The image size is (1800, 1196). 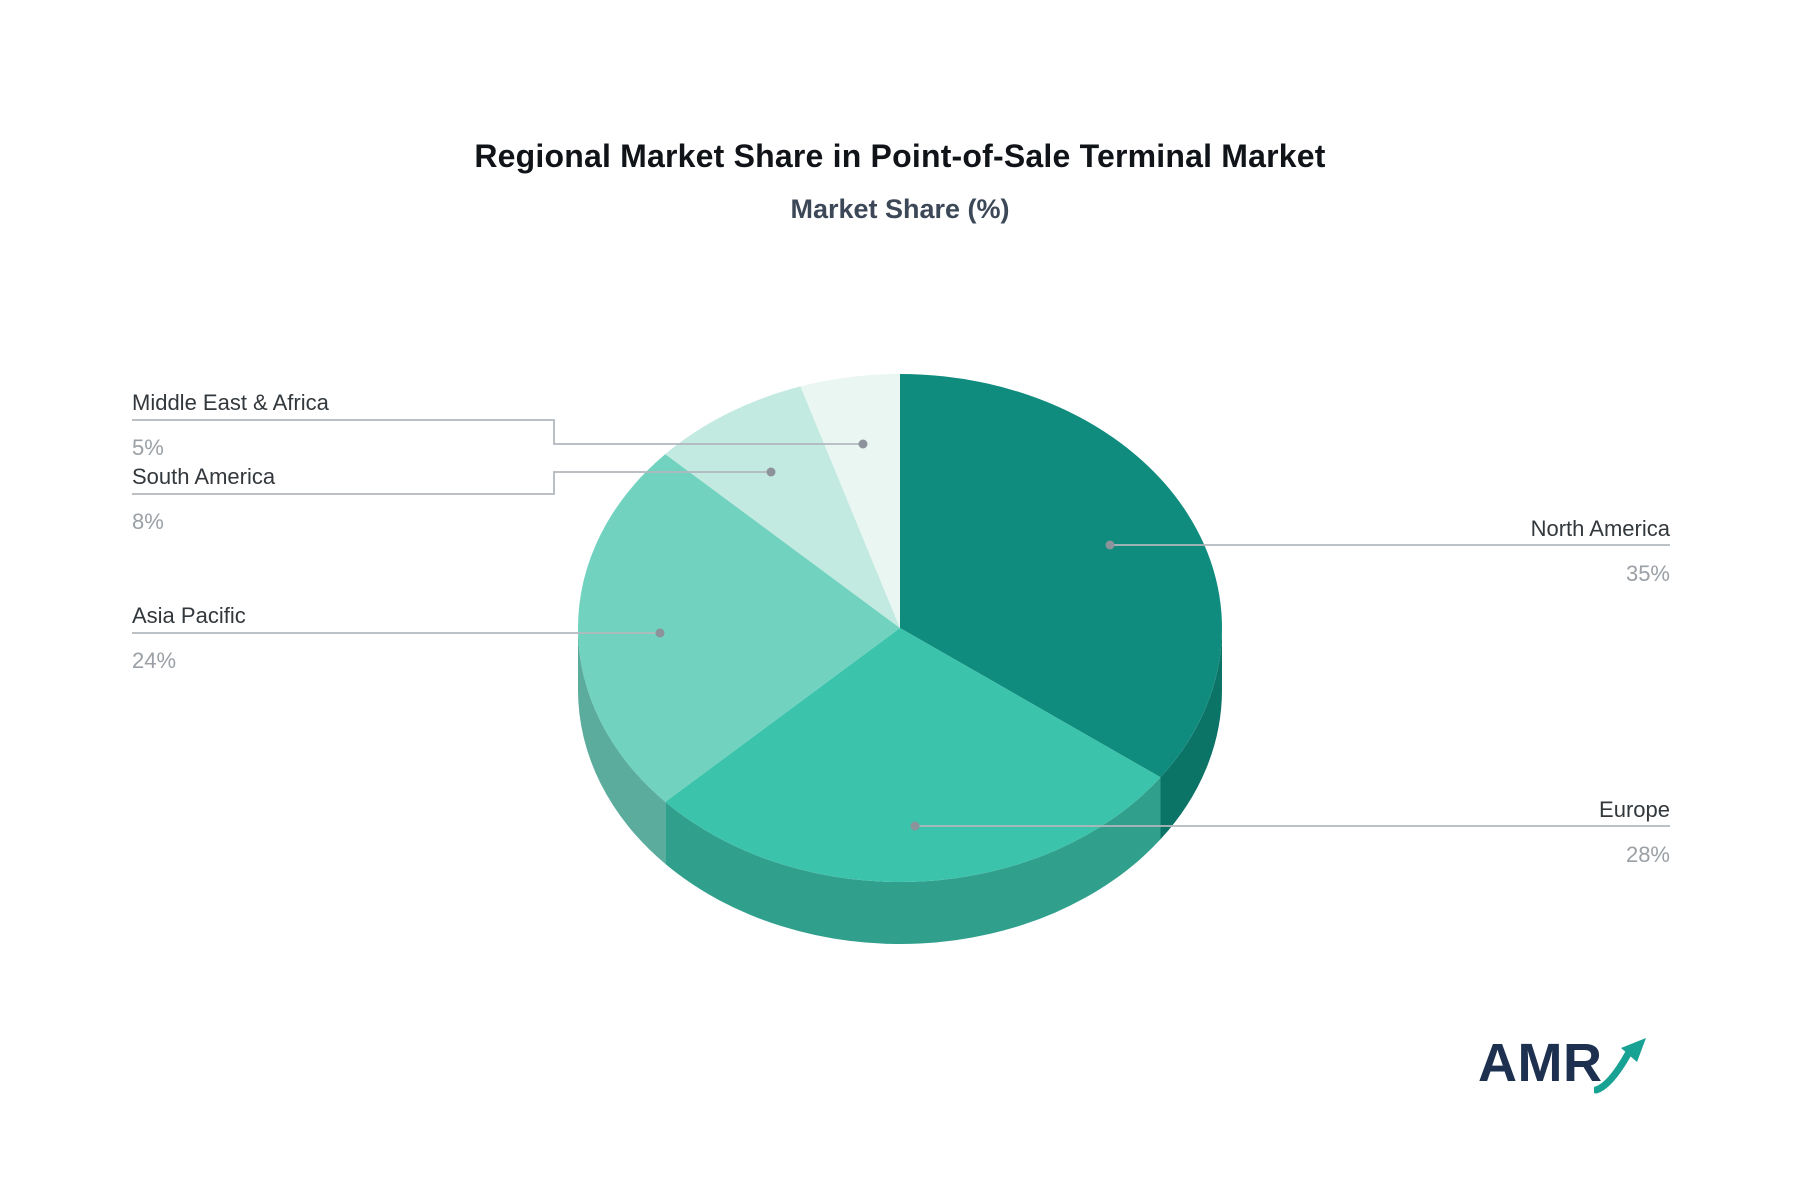 What do you see at coordinates (231, 402) in the screenshot?
I see `slice-label-middle-east-africa: Middle East & Africa` at bounding box center [231, 402].